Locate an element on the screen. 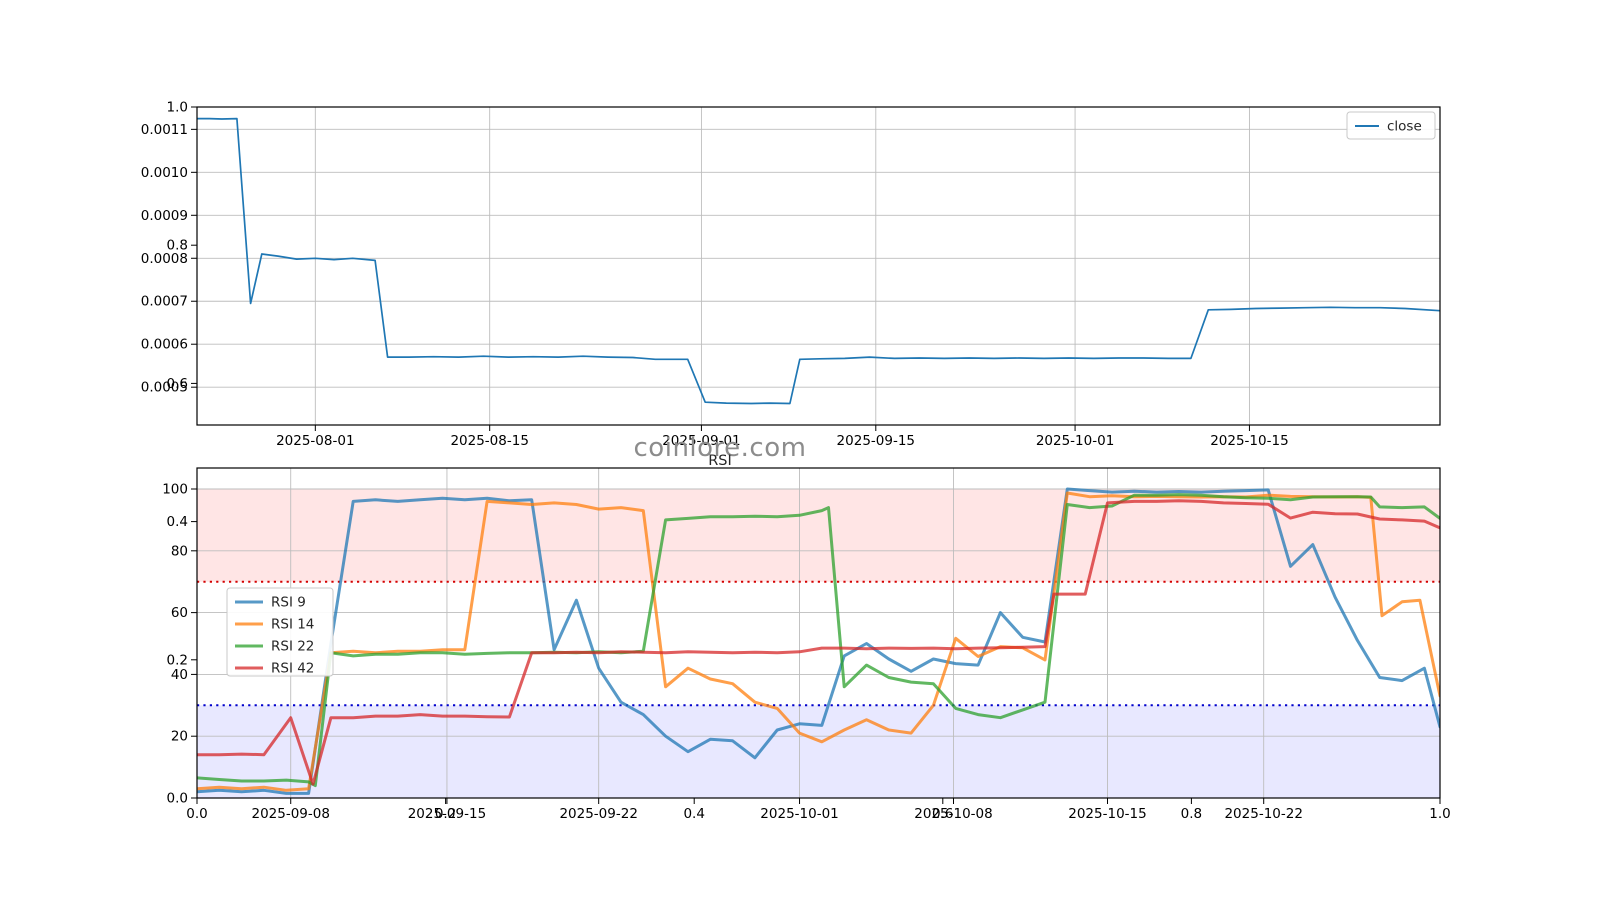 This screenshot has width=1600, height=900. hidden-x-tick-label: 1.0 is located at coordinates (1439, 814).